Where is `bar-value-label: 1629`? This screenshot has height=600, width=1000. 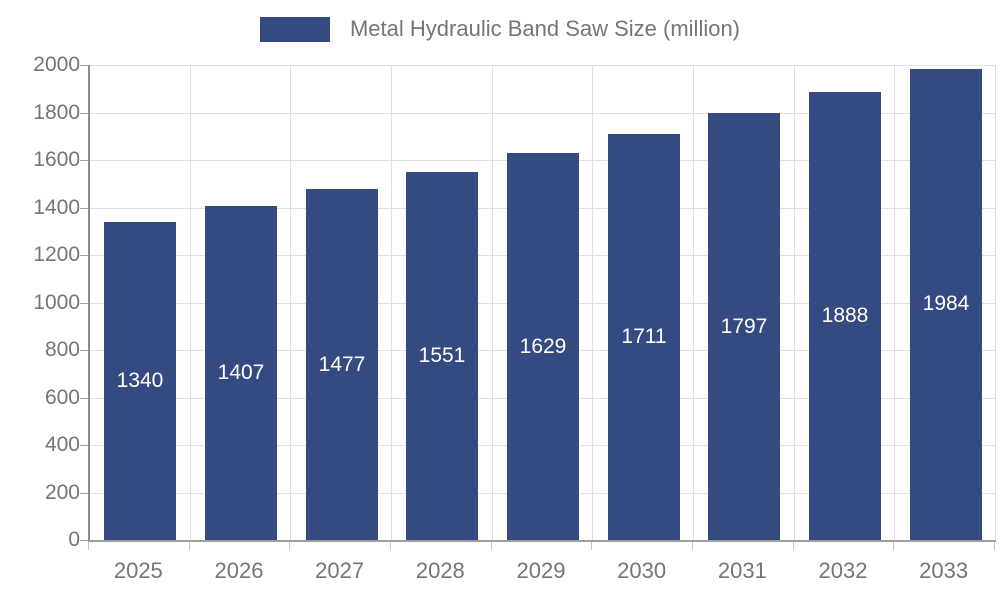 bar-value-label: 1629 is located at coordinates (543, 346).